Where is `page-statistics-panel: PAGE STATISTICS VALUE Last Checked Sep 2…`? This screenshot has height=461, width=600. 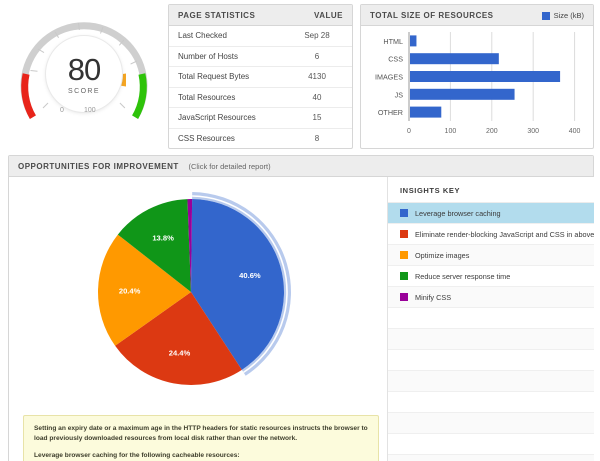 page-statistics-panel: PAGE STATISTICS VALUE Last Checked Sep 2… is located at coordinates (260, 76).